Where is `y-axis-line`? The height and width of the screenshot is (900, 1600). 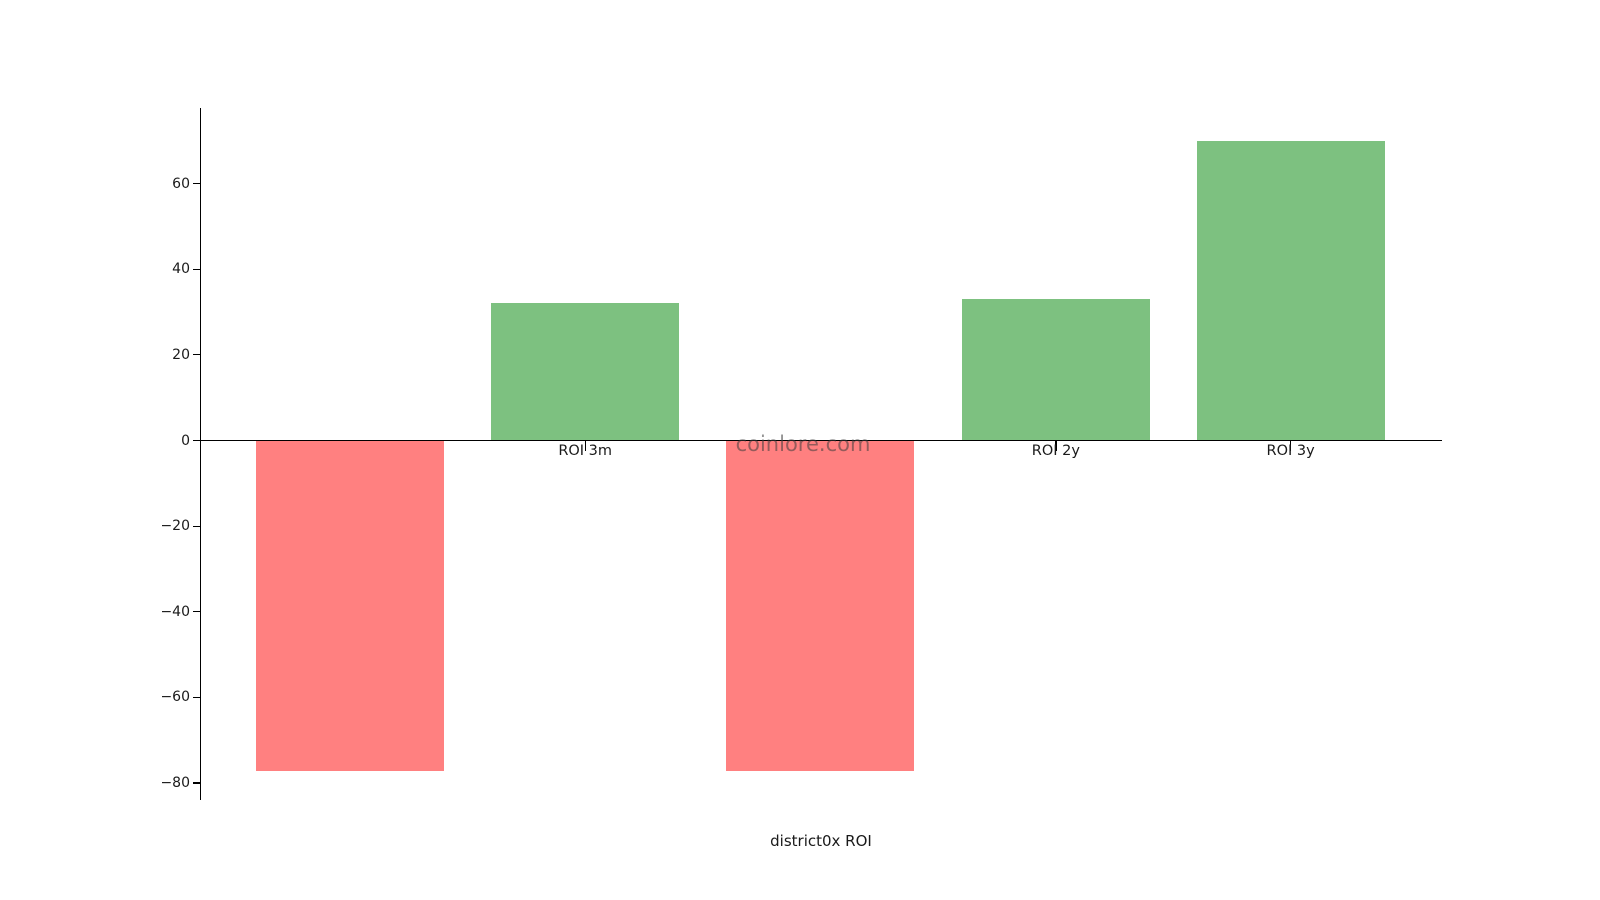 y-axis-line is located at coordinates (200, 454).